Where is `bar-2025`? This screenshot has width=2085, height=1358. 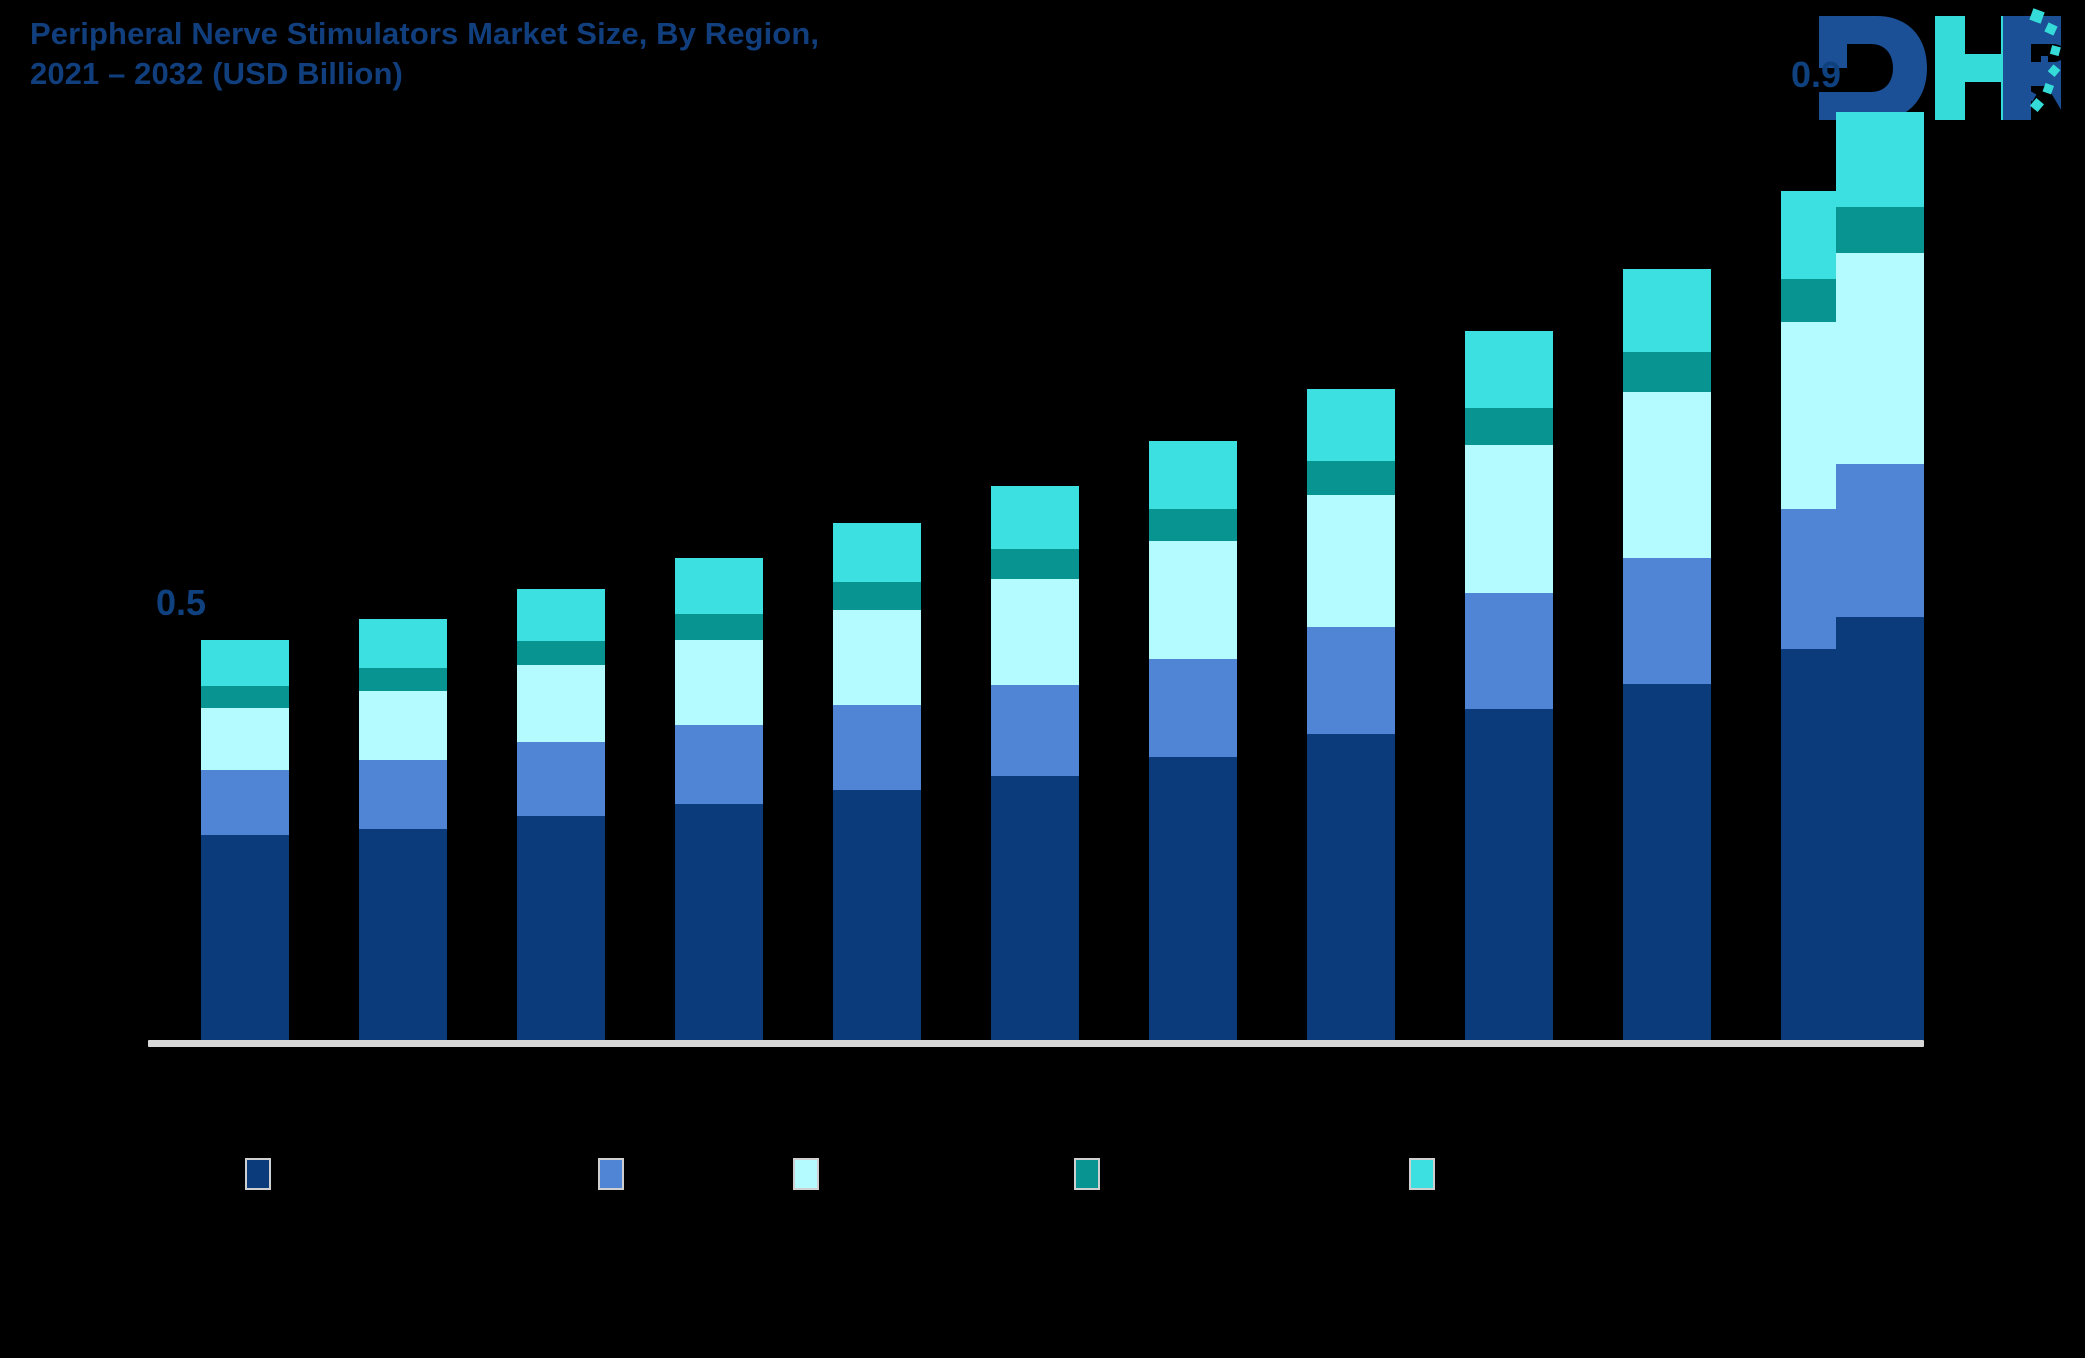 bar-2025 is located at coordinates (877, 781).